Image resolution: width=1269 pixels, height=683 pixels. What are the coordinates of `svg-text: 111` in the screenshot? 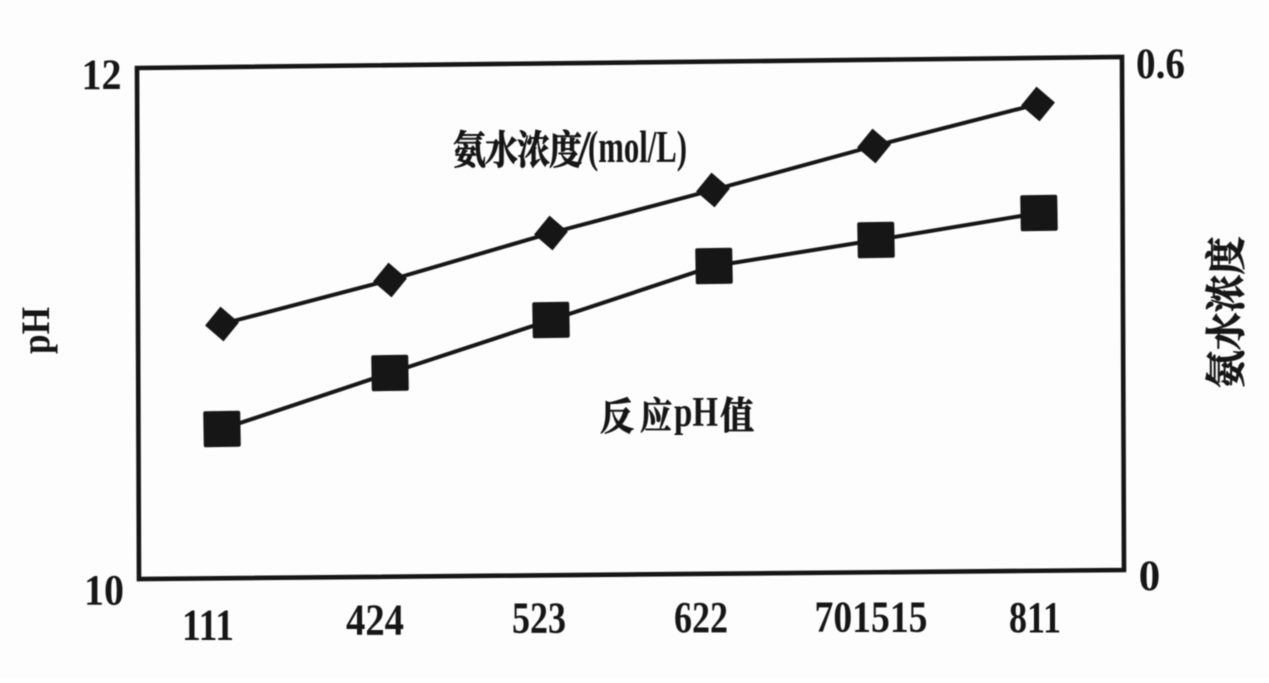 It's located at (208, 625).